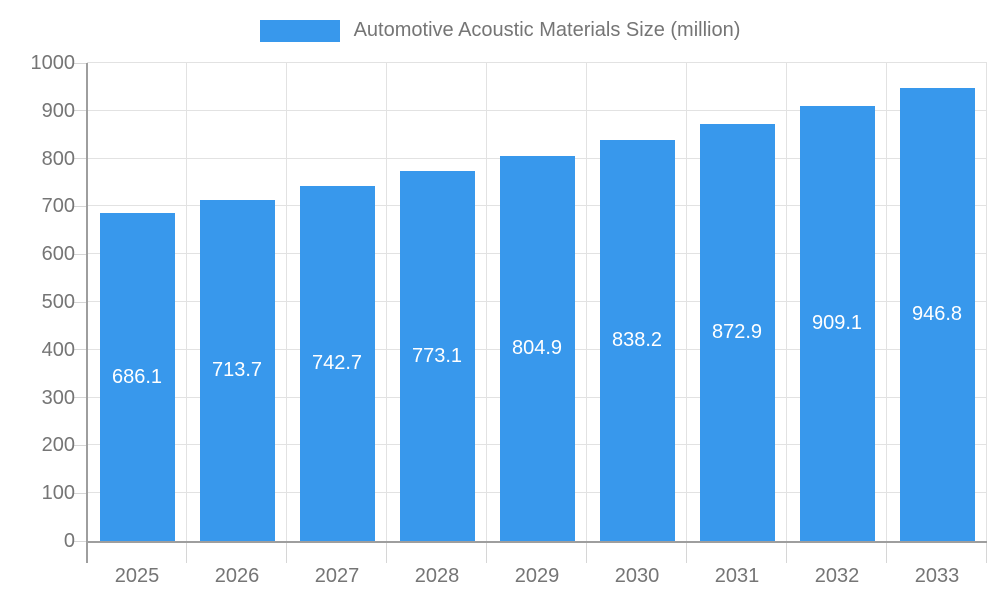 The width and height of the screenshot is (1000, 600). What do you see at coordinates (58, 158) in the screenshot?
I see `y-axis-label: 800` at bounding box center [58, 158].